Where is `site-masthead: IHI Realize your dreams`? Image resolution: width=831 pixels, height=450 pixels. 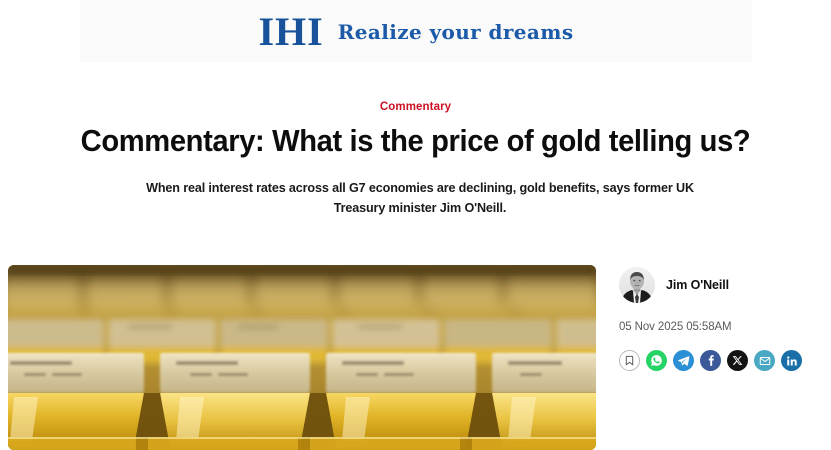 site-masthead: IHI Realize your dreams is located at coordinates (416, 31).